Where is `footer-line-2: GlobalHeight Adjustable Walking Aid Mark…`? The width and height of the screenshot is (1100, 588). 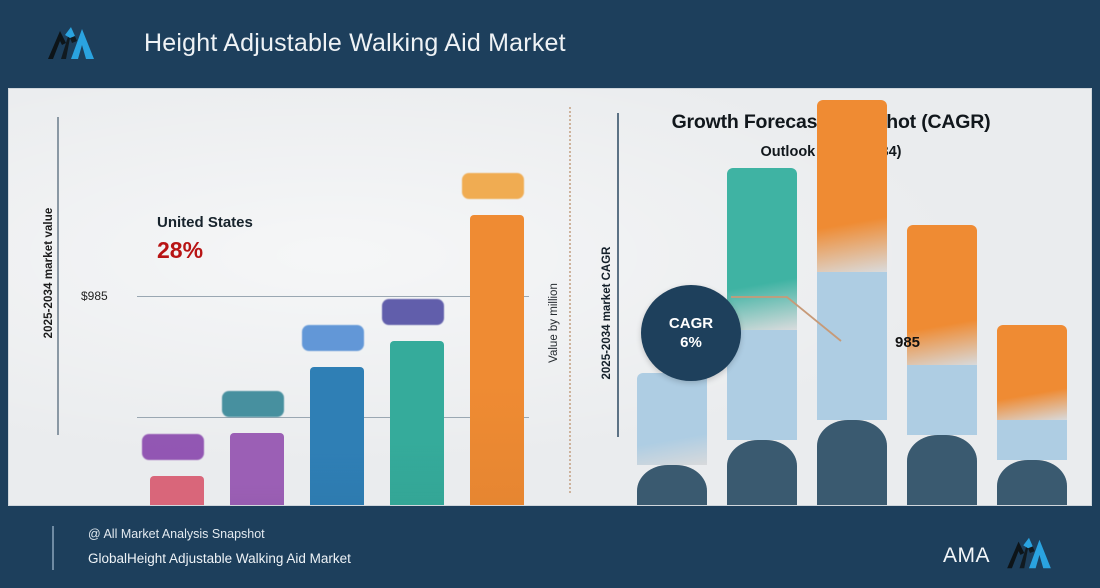
footer-line-2: GlobalHeight Adjustable Walking Aid Mark… is located at coordinates (219, 558).